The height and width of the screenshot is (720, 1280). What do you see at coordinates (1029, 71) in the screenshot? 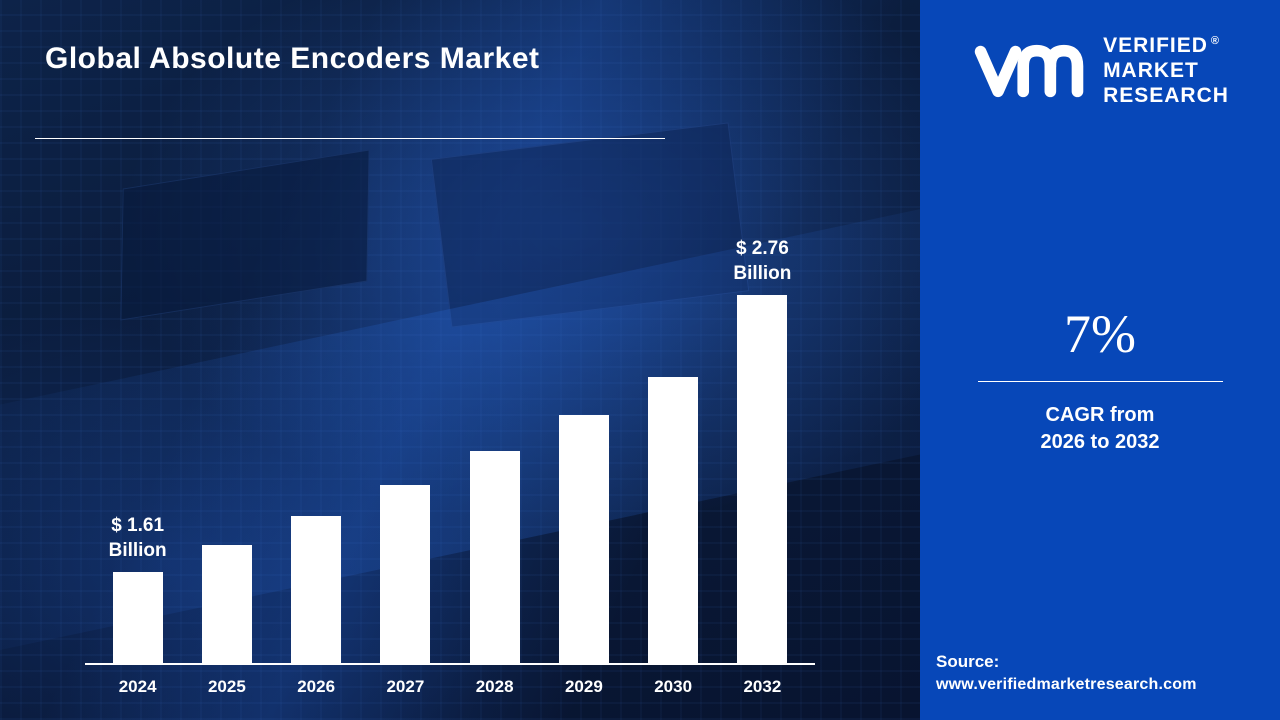
I see `vmr-monogram-icon` at bounding box center [1029, 71].